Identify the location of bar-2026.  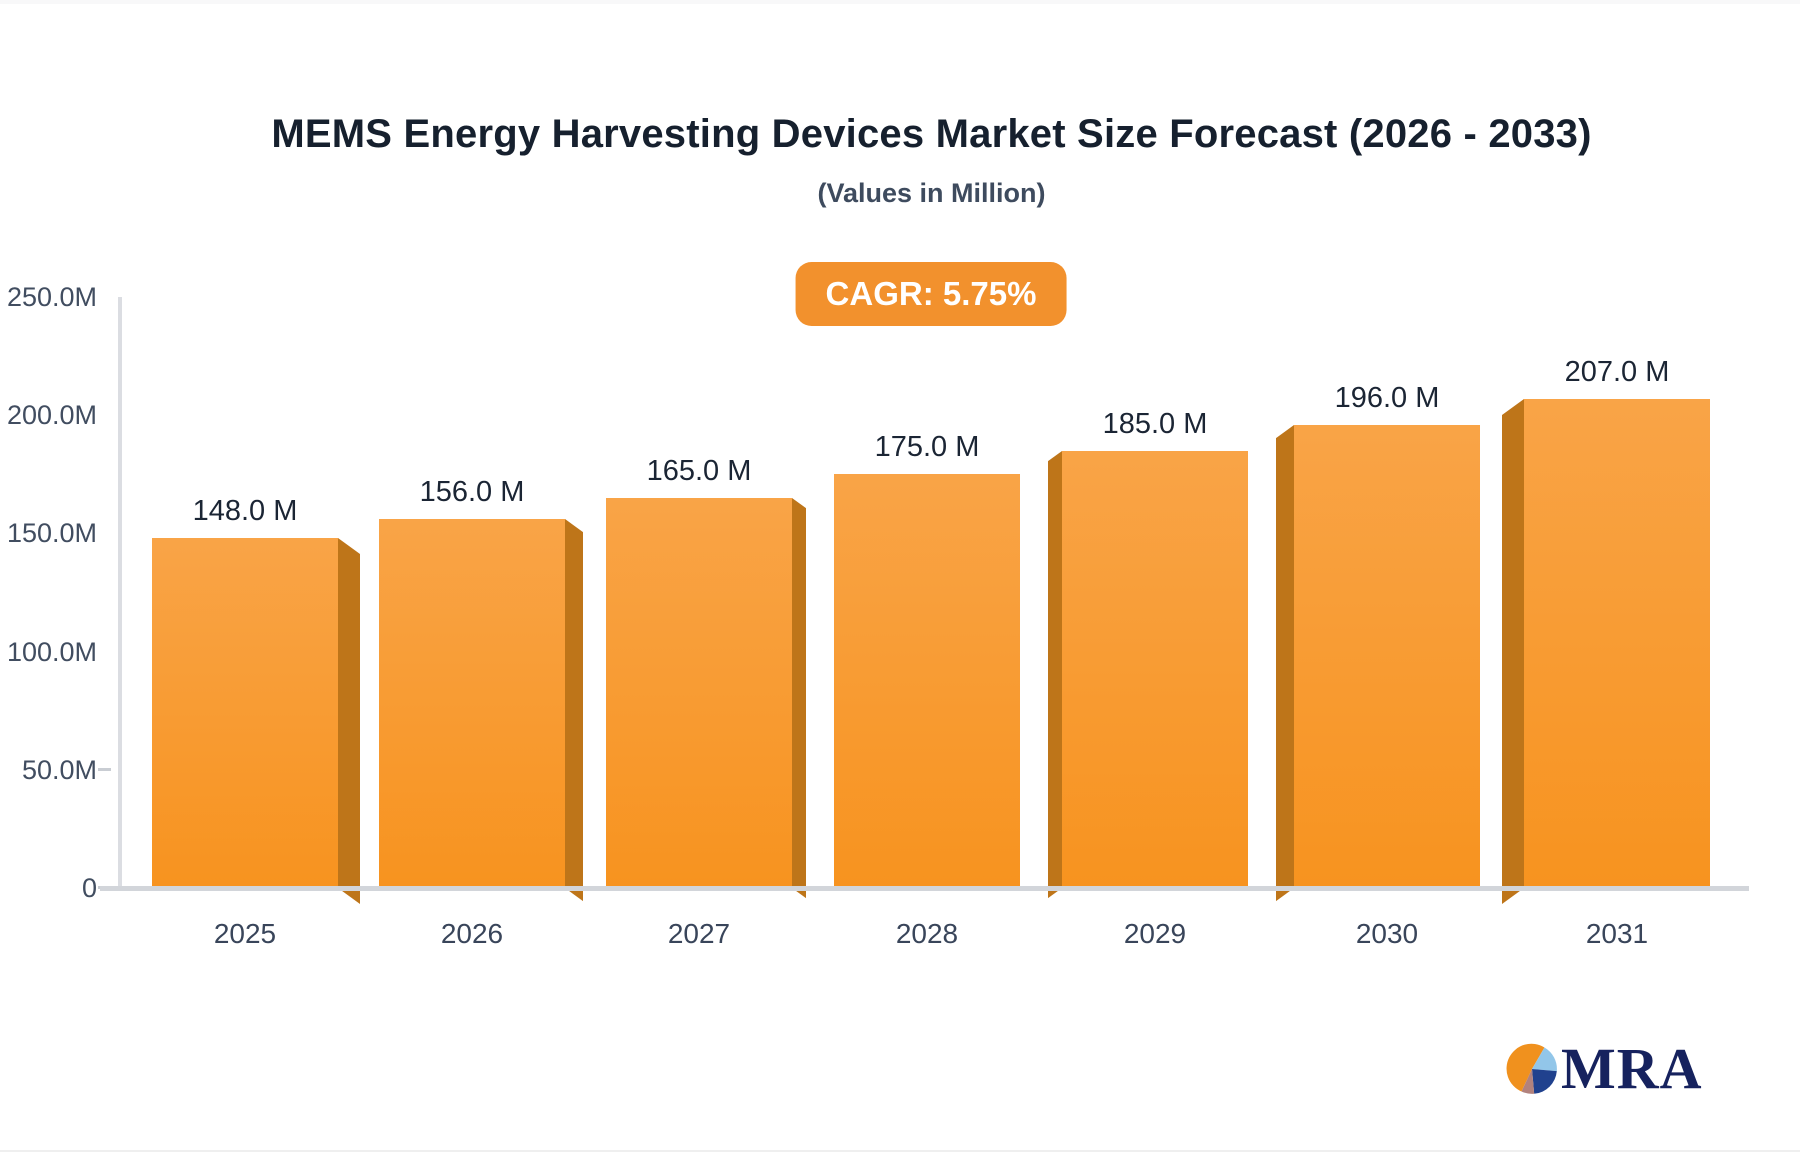
(481, 710).